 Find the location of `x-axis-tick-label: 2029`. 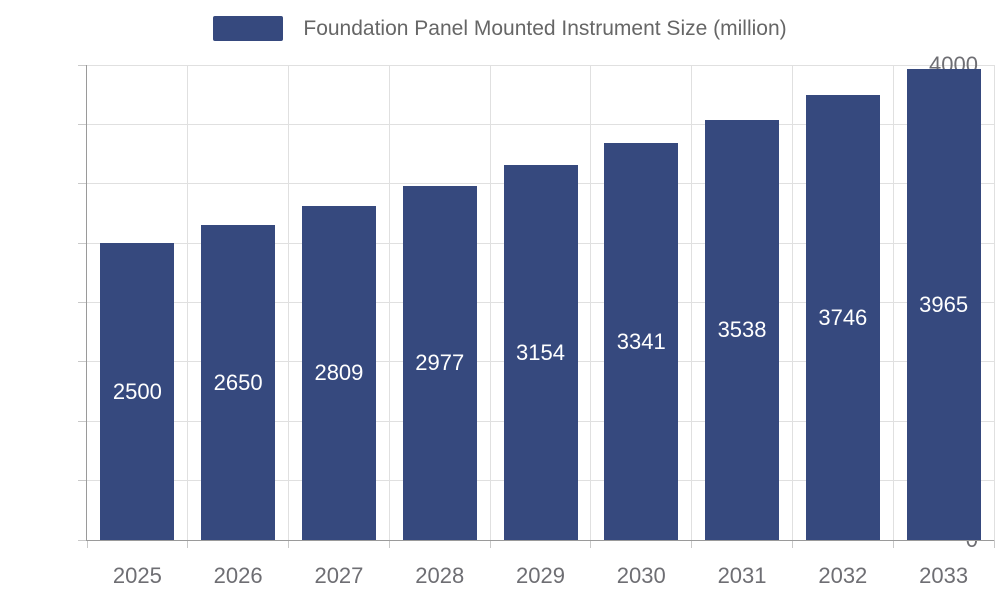

x-axis-tick-label: 2029 is located at coordinates (540, 575).